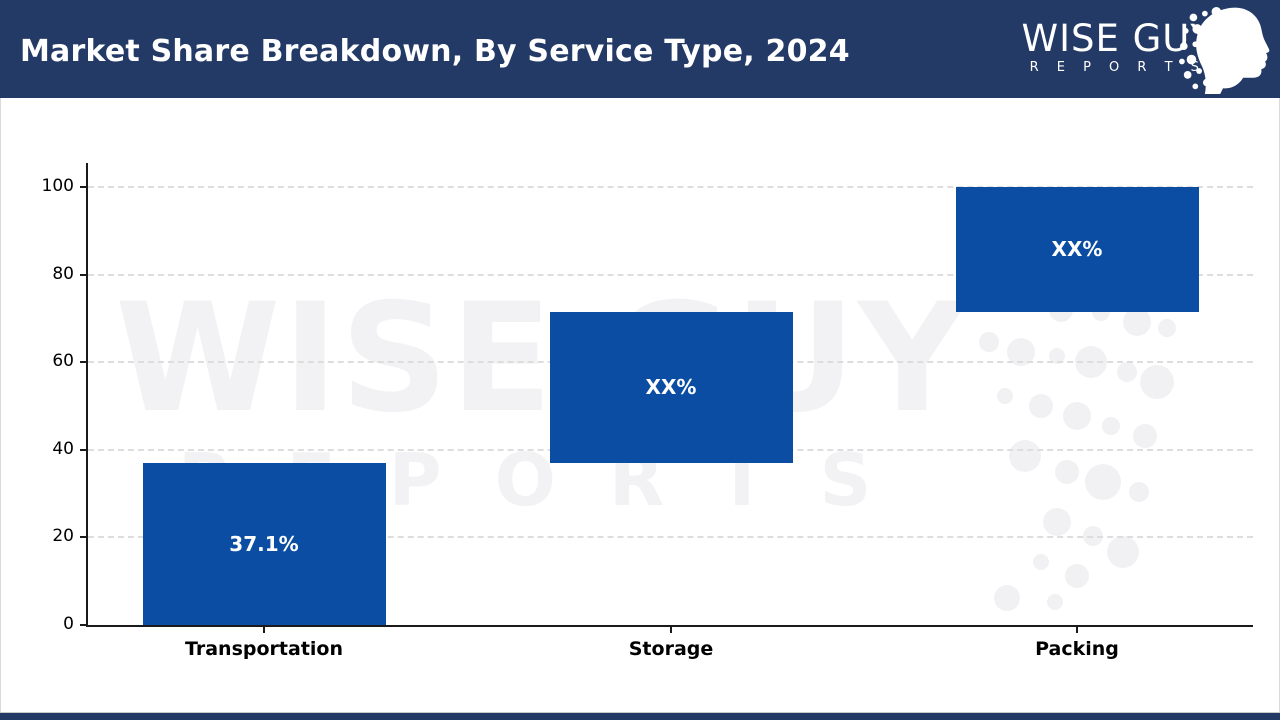  Describe the element at coordinates (87, 395) in the screenshot. I see `y-axis-line` at that location.